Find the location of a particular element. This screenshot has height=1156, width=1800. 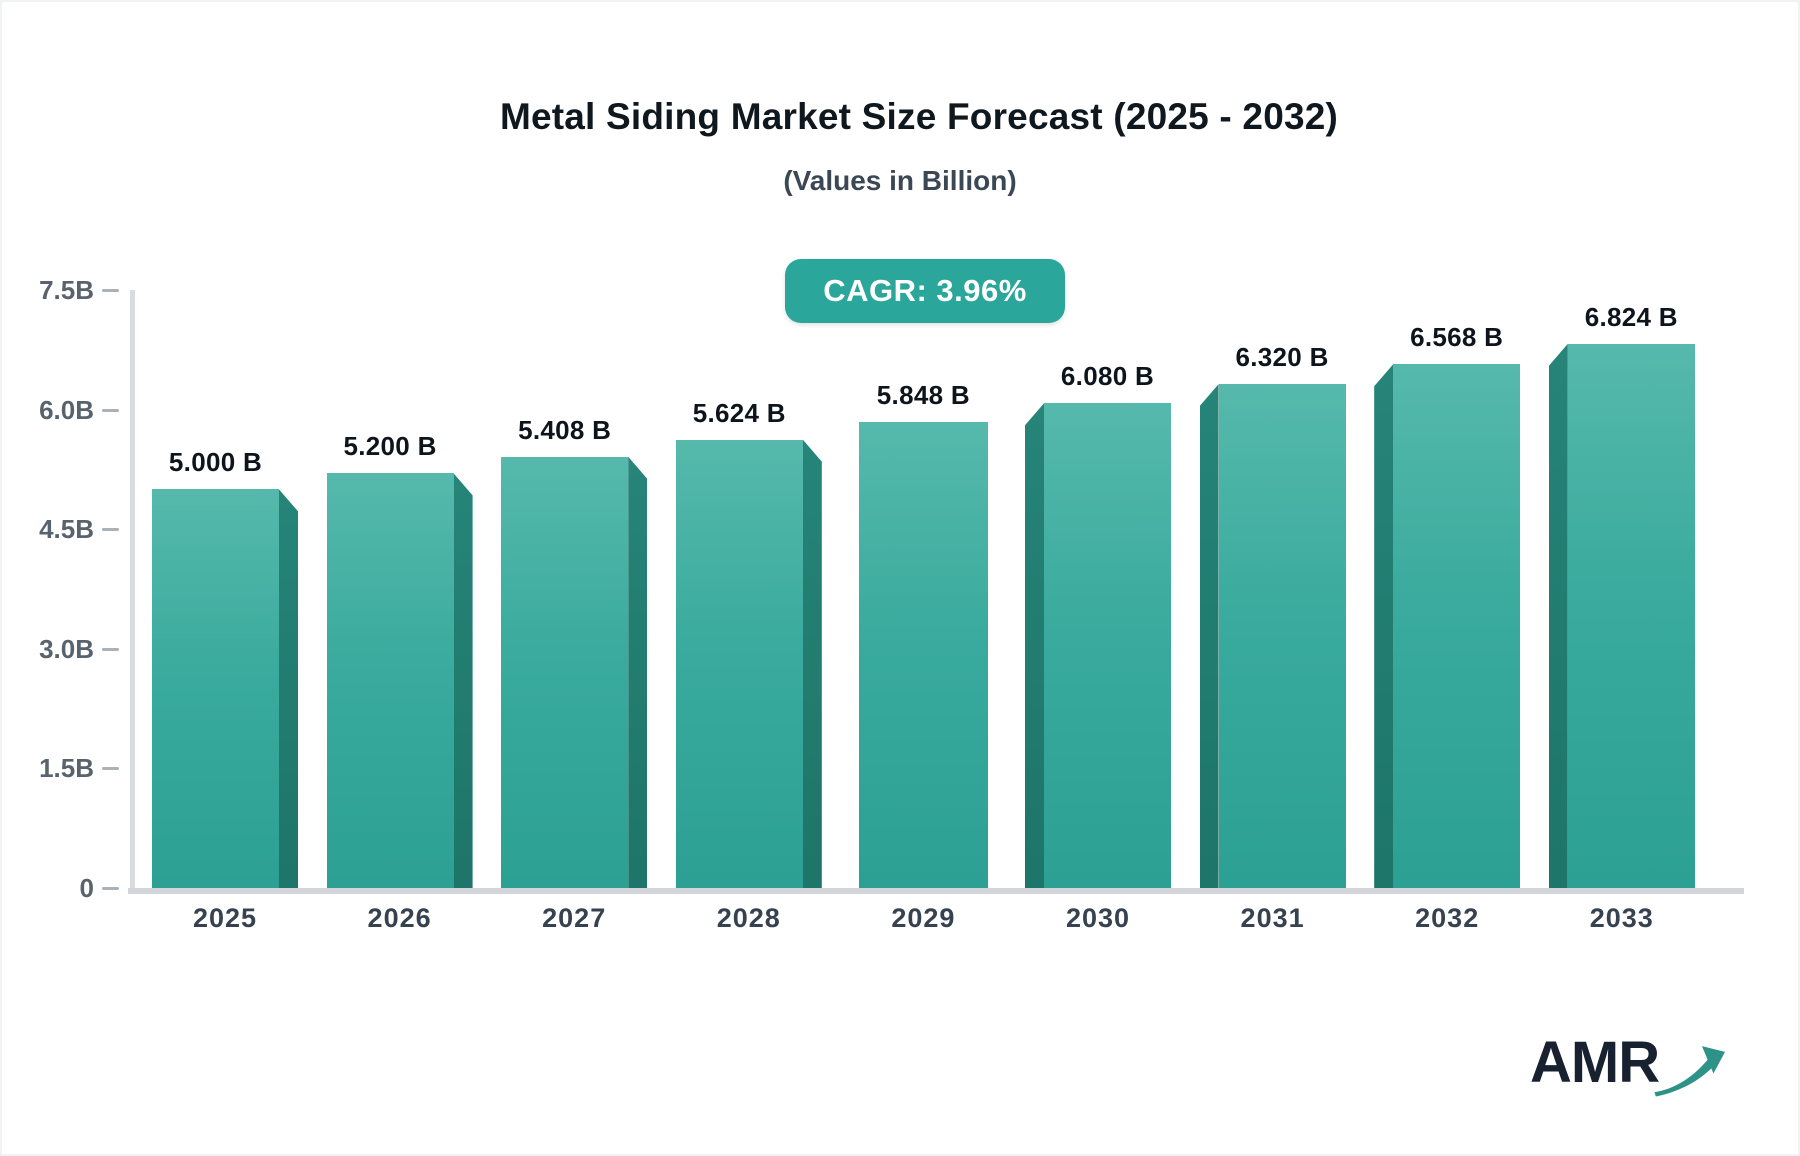

bar-2027 is located at coordinates (574, 672).